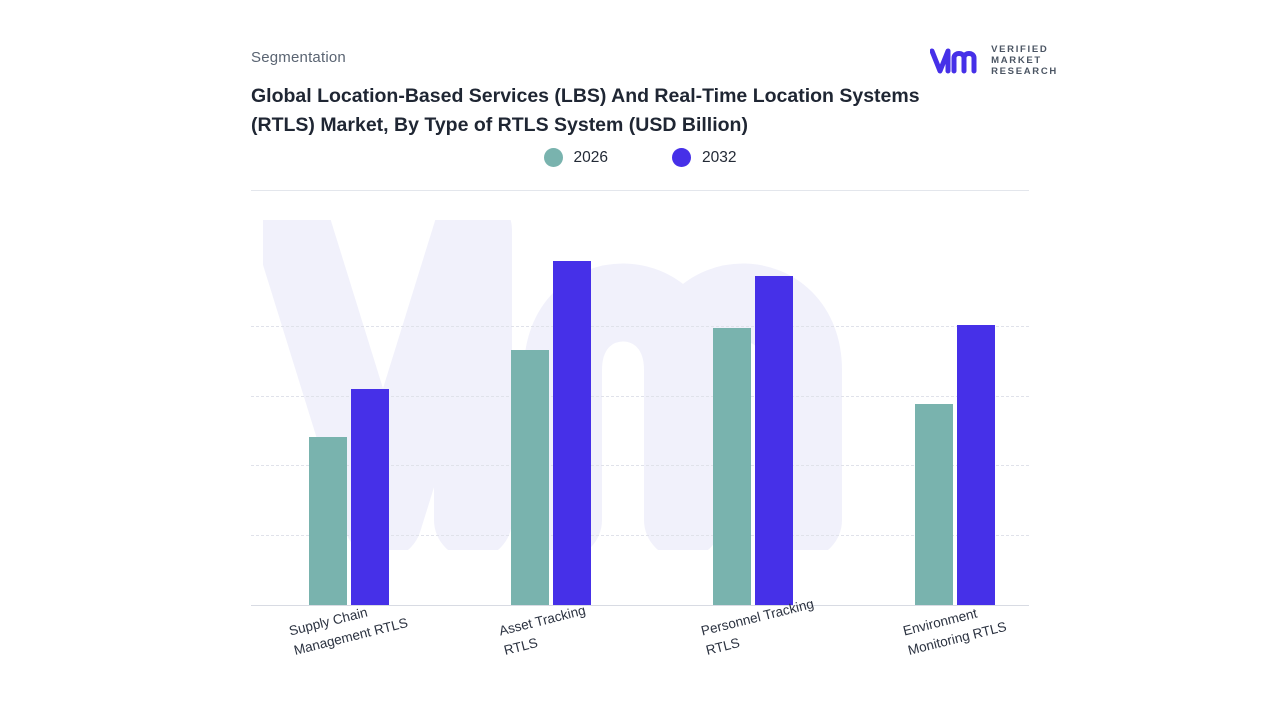 This screenshot has height=720, width=1280. I want to click on x-label-asset-tracking: Asset Tracking RTLS, so click(542, 630).